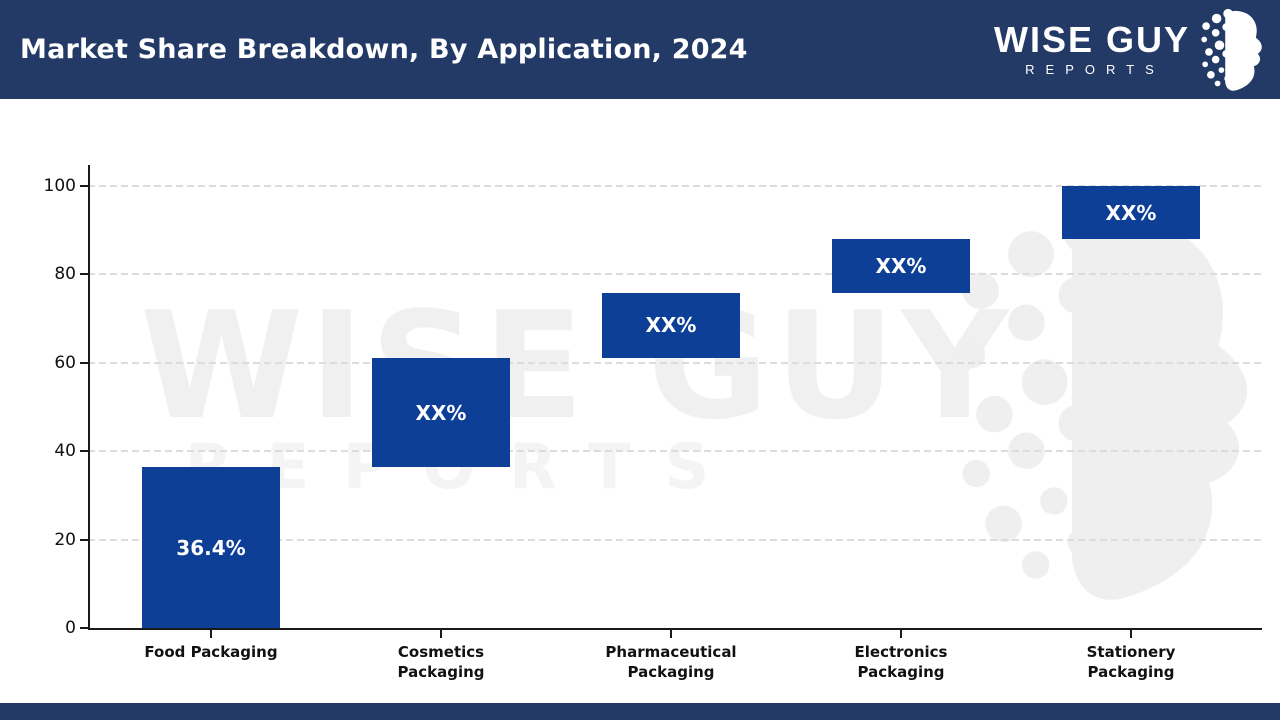  I want to click on bar-cosmetics-packaging, so click(441, 413).